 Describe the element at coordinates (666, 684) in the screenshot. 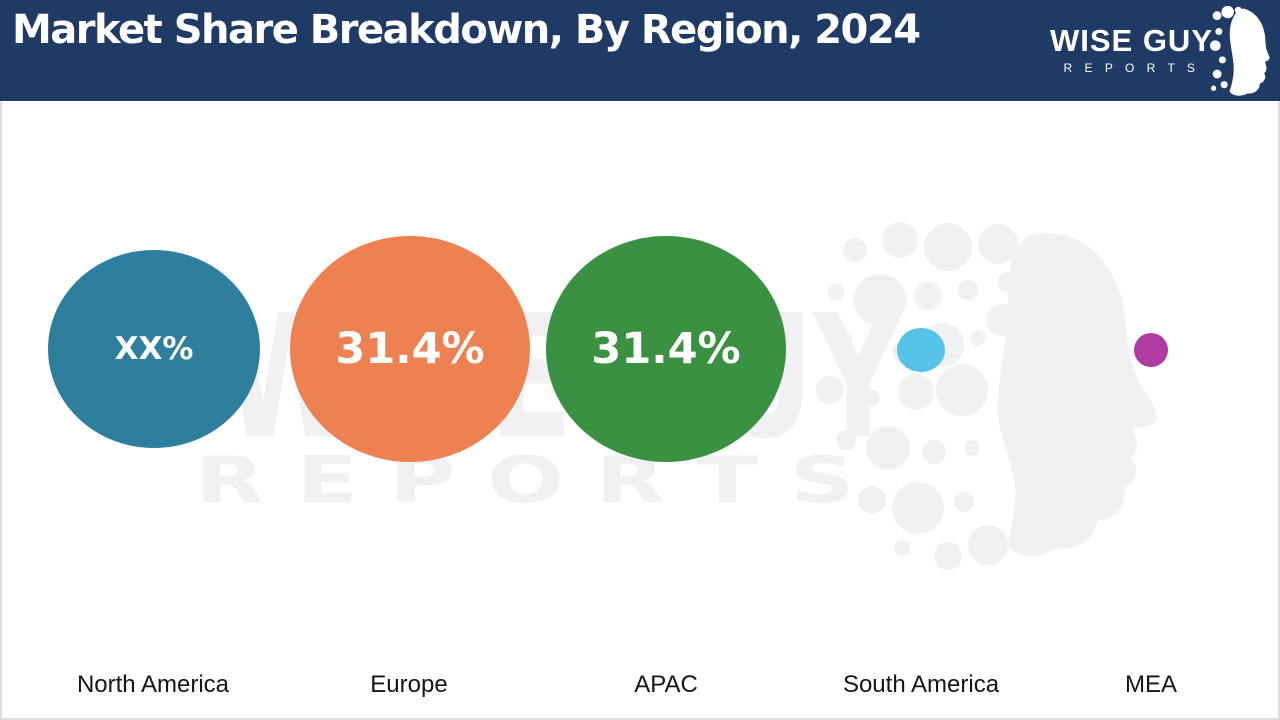

I see `category-label-apac: APAC` at that location.